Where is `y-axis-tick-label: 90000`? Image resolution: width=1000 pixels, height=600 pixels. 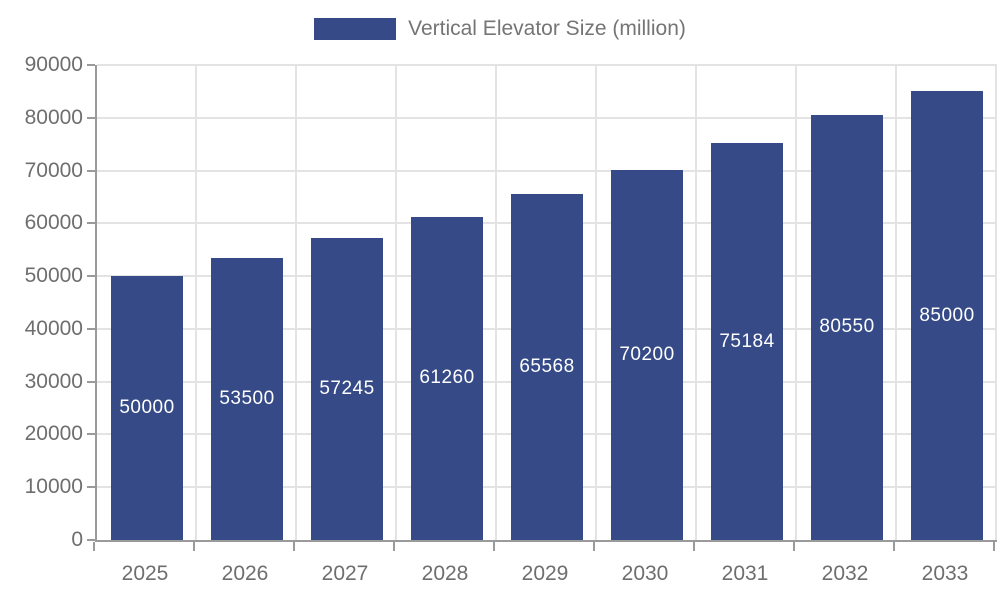 y-axis-tick-label: 90000 is located at coordinates (53, 64).